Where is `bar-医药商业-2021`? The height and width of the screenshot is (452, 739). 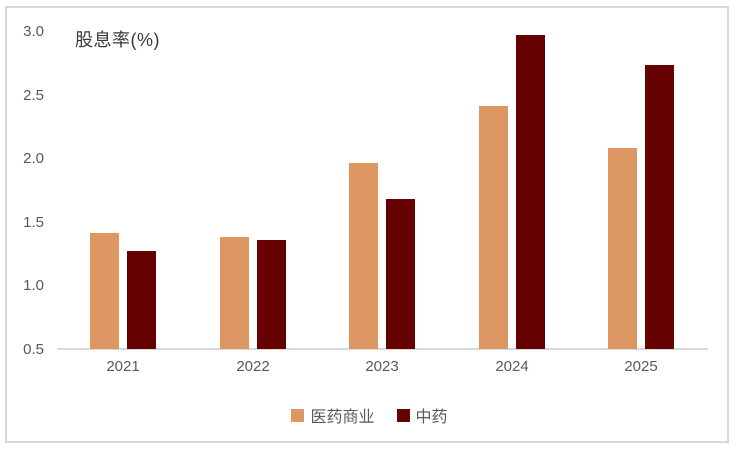 bar-医药商业-2021 is located at coordinates (104, 291).